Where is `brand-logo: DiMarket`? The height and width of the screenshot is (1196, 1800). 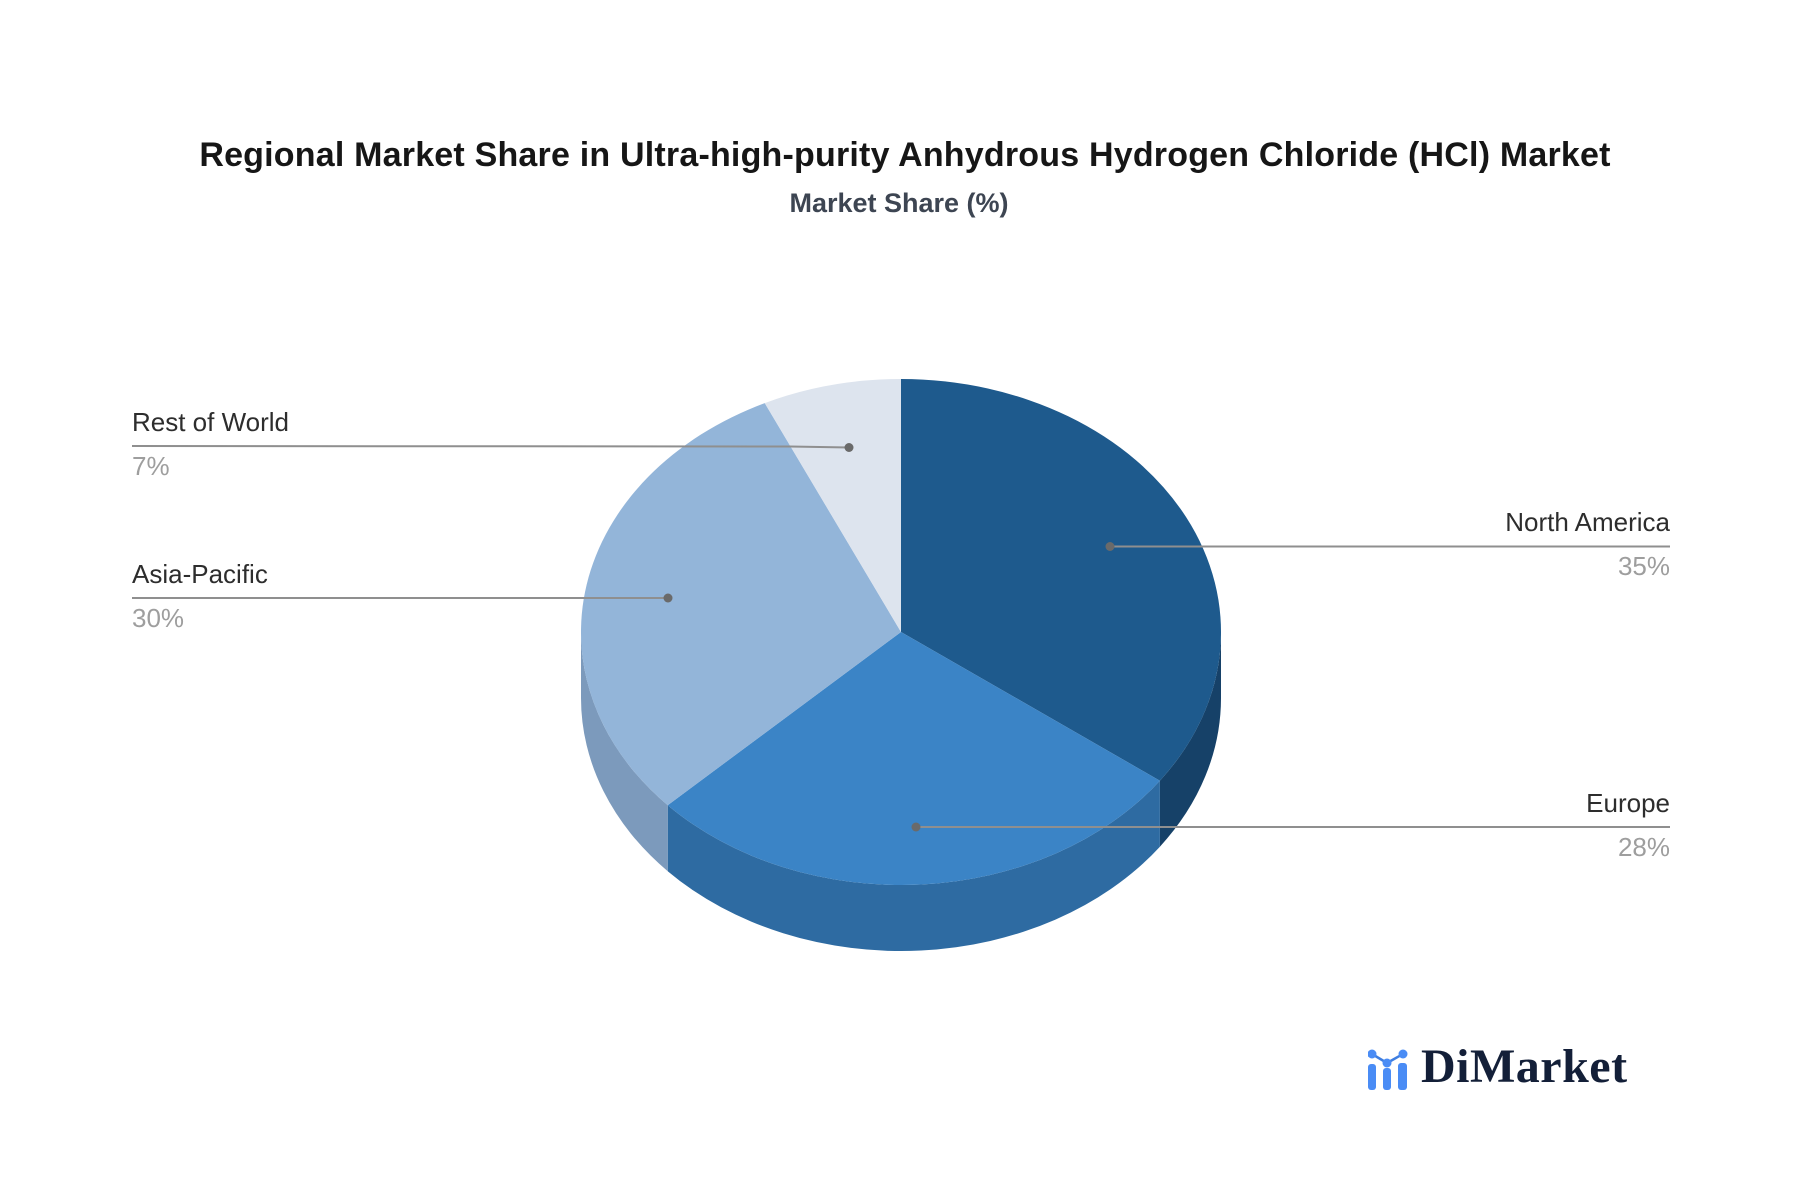 brand-logo: DiMarket is located at coordinates (1498, 1066).